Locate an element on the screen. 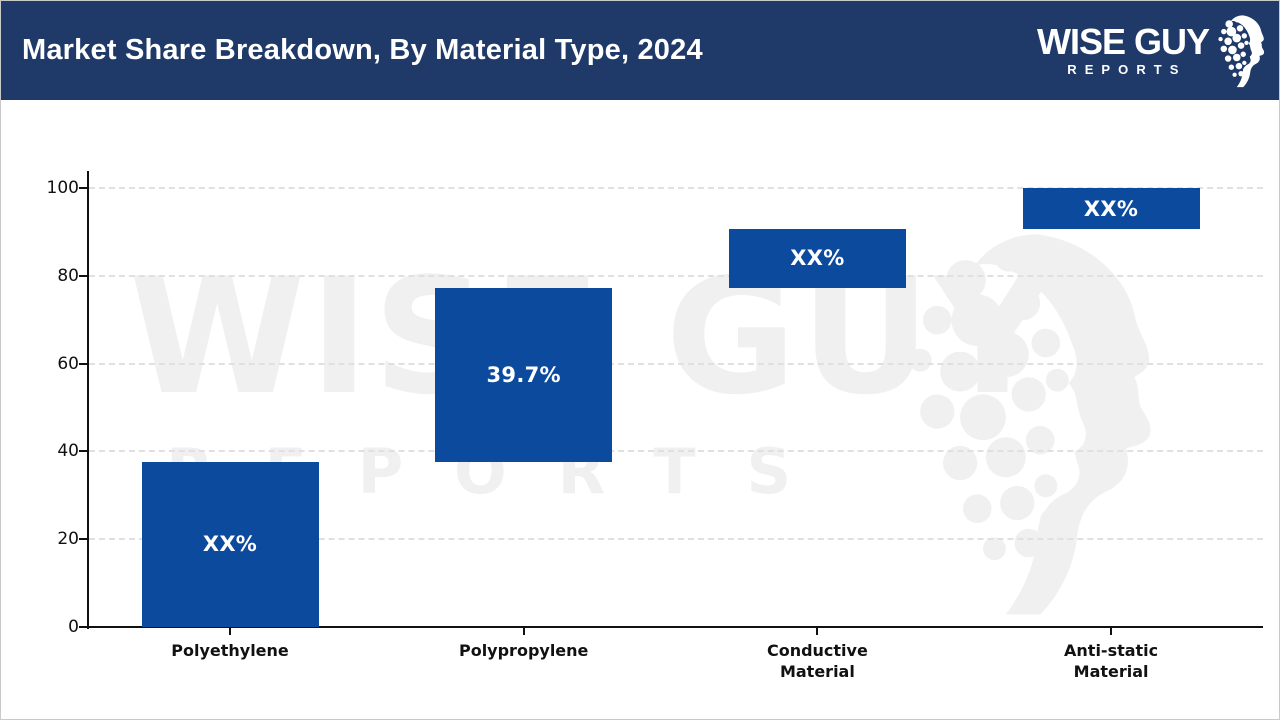  x-axis-line is located at coordinates (675, 627).